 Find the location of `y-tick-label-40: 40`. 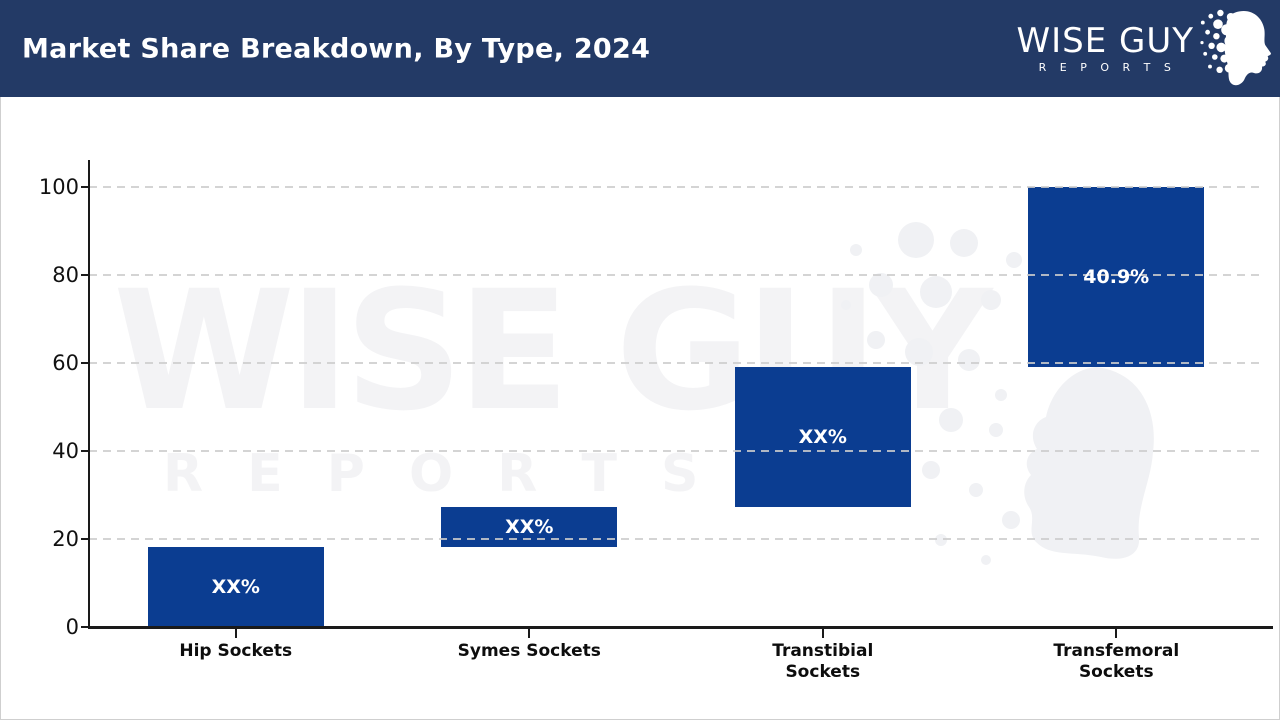

y-tick-label-40: 40 is located at coordinates (65, 451).